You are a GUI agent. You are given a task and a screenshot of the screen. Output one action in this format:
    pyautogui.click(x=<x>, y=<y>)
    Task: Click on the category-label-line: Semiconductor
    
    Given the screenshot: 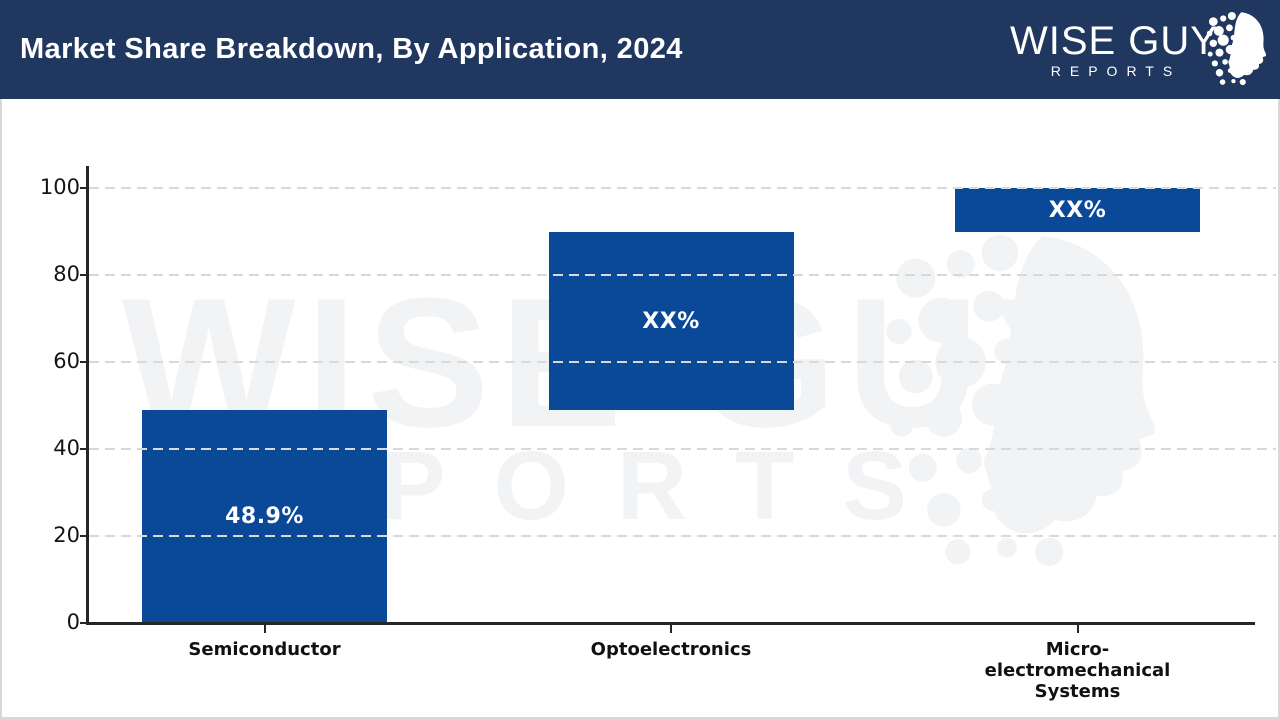 What is the action you would take?
    pyautogui.click(x=264, y=649)
    